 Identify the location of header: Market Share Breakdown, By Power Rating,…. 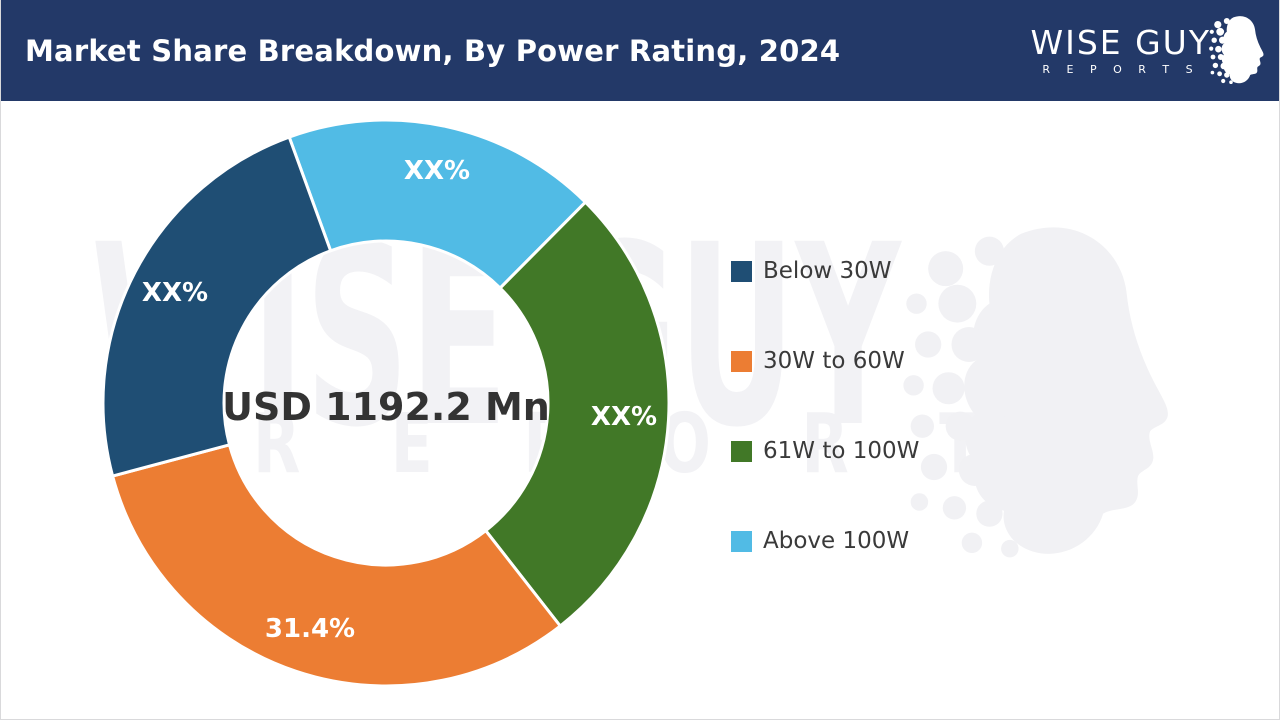
(640, 50).